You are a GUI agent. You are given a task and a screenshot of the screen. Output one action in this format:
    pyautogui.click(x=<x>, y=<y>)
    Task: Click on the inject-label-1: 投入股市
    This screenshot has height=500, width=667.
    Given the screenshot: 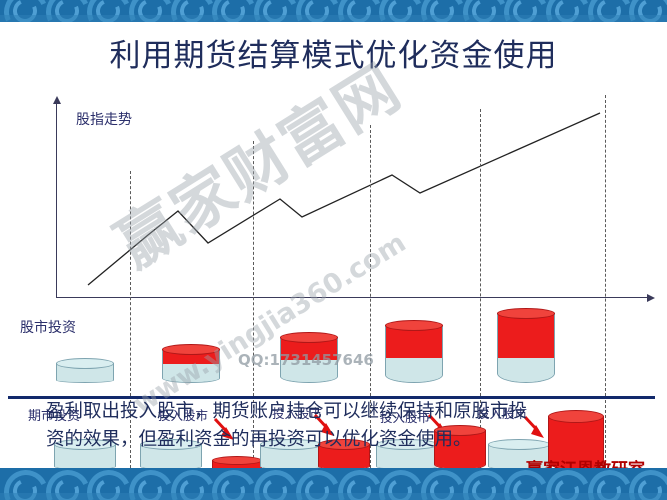 What is the action you would take?
    pyautogui.click(x=183, y=415)
    